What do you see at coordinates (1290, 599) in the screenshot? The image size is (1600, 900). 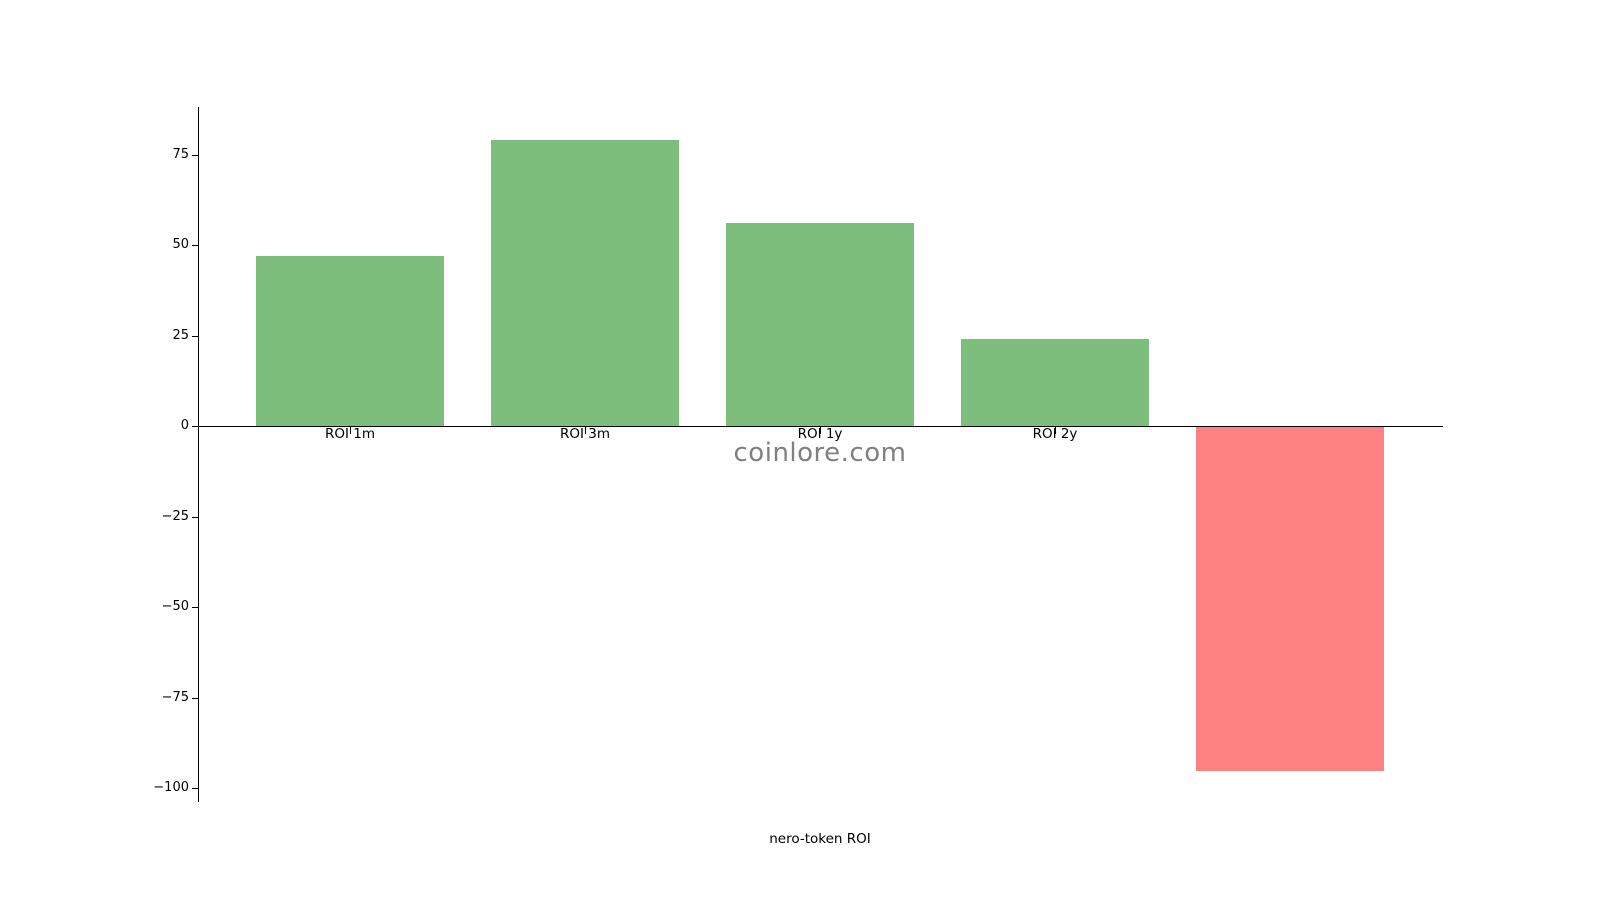 I see `bar-negative-roi` at bounding box center [1290, 599].